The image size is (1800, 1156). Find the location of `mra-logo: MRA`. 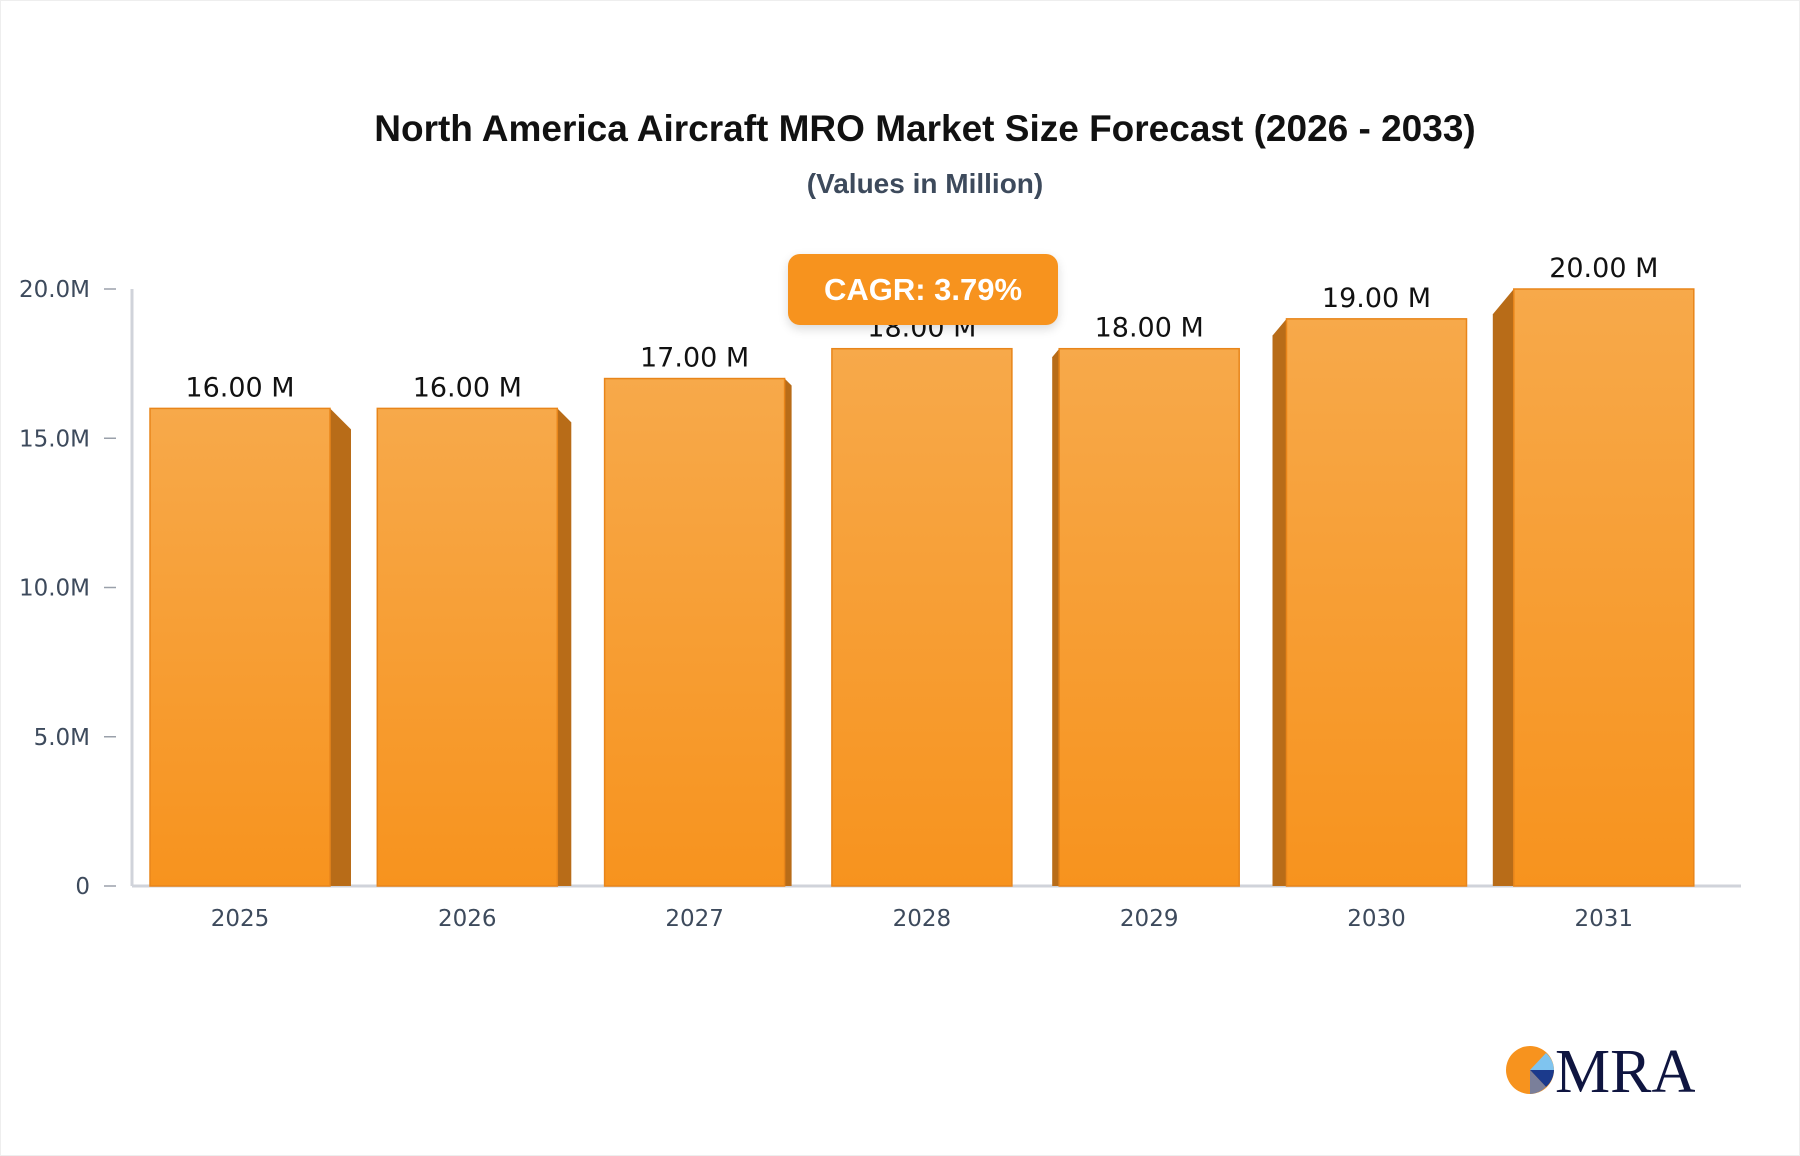

mra-logo: MRA is located at coordinates (1600, 1070).